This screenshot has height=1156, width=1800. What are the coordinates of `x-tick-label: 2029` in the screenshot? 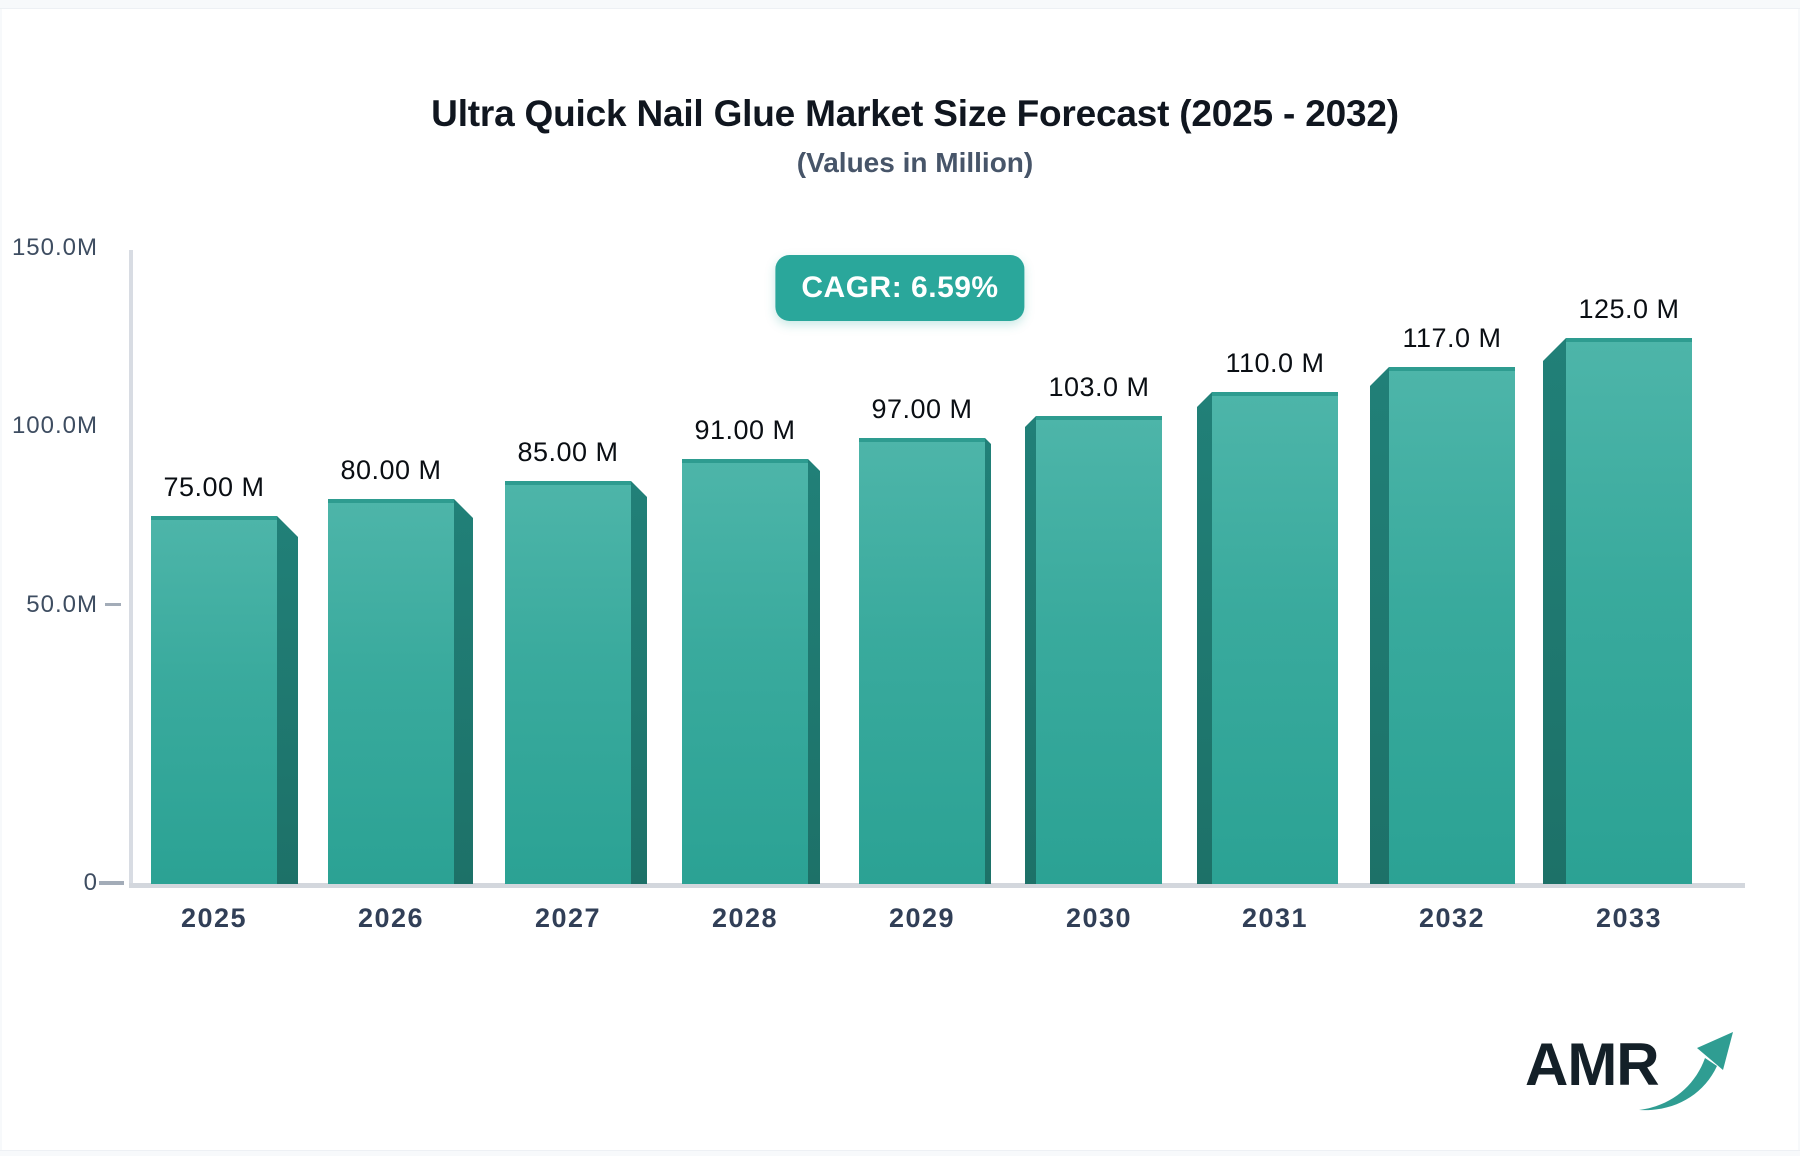 It's located at (922, 918).